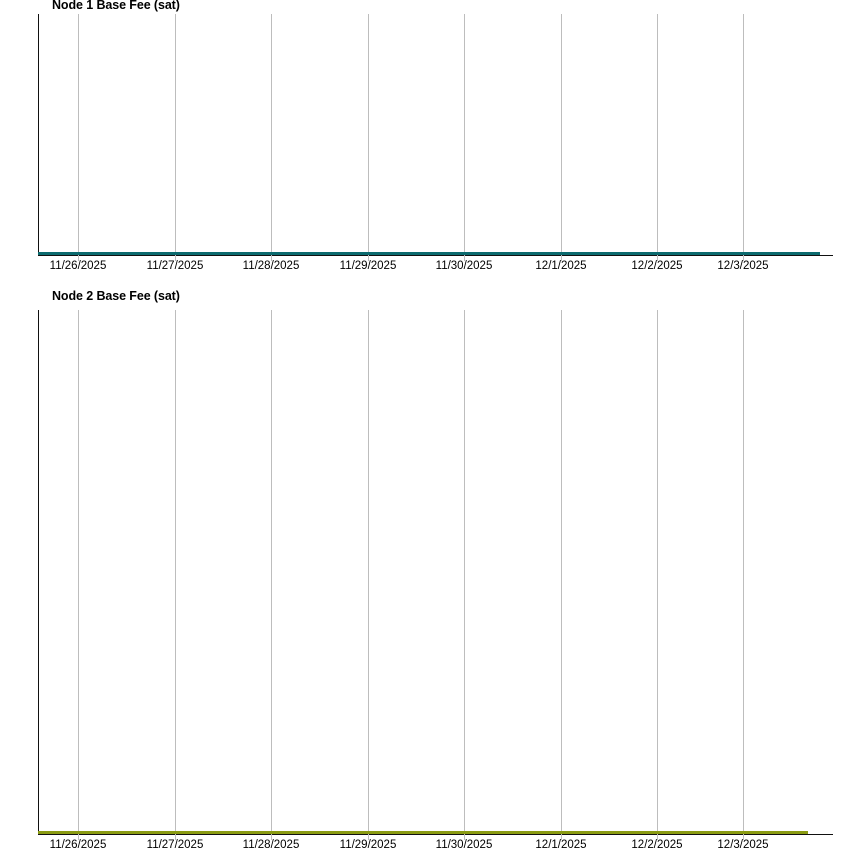 The width and height of the screenshot is (860, 854). Describe the element at coordinates (116, 6) in the screenshot. I see `chart-title-node-1: Node 1 Base Fee (sat)` at that location.